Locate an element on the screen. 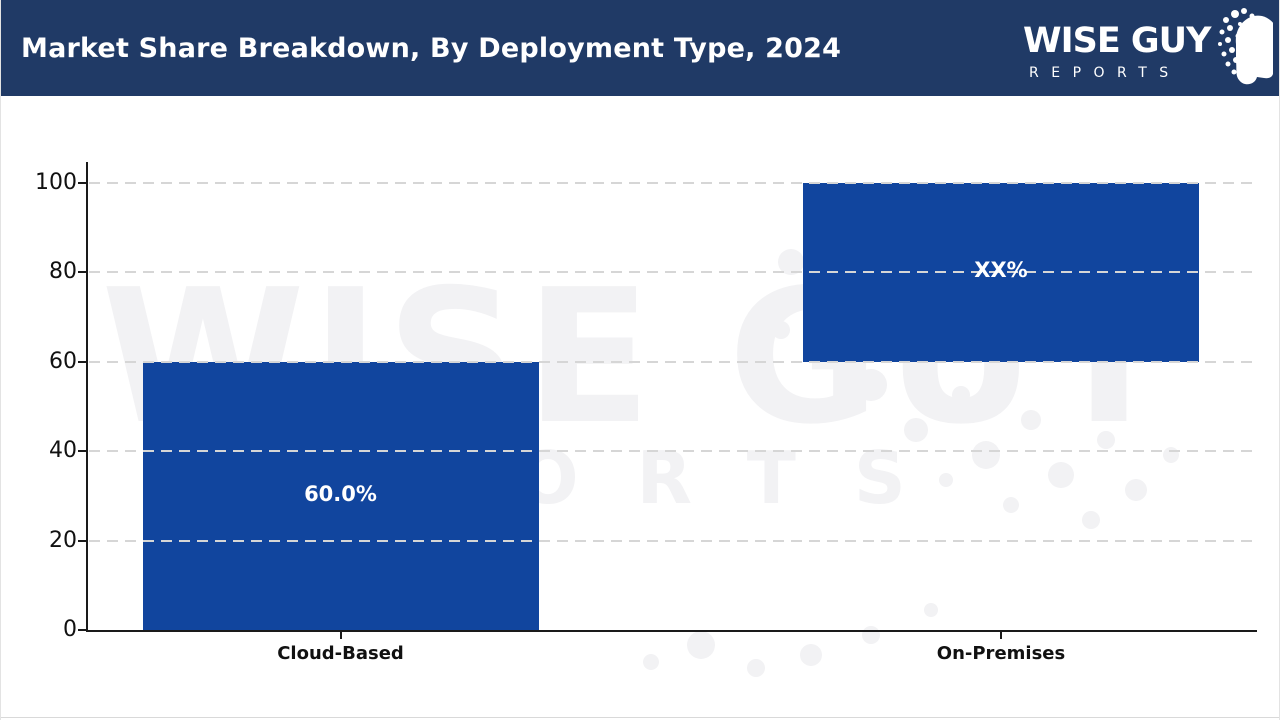  bar is located at coordinates (340, 495).